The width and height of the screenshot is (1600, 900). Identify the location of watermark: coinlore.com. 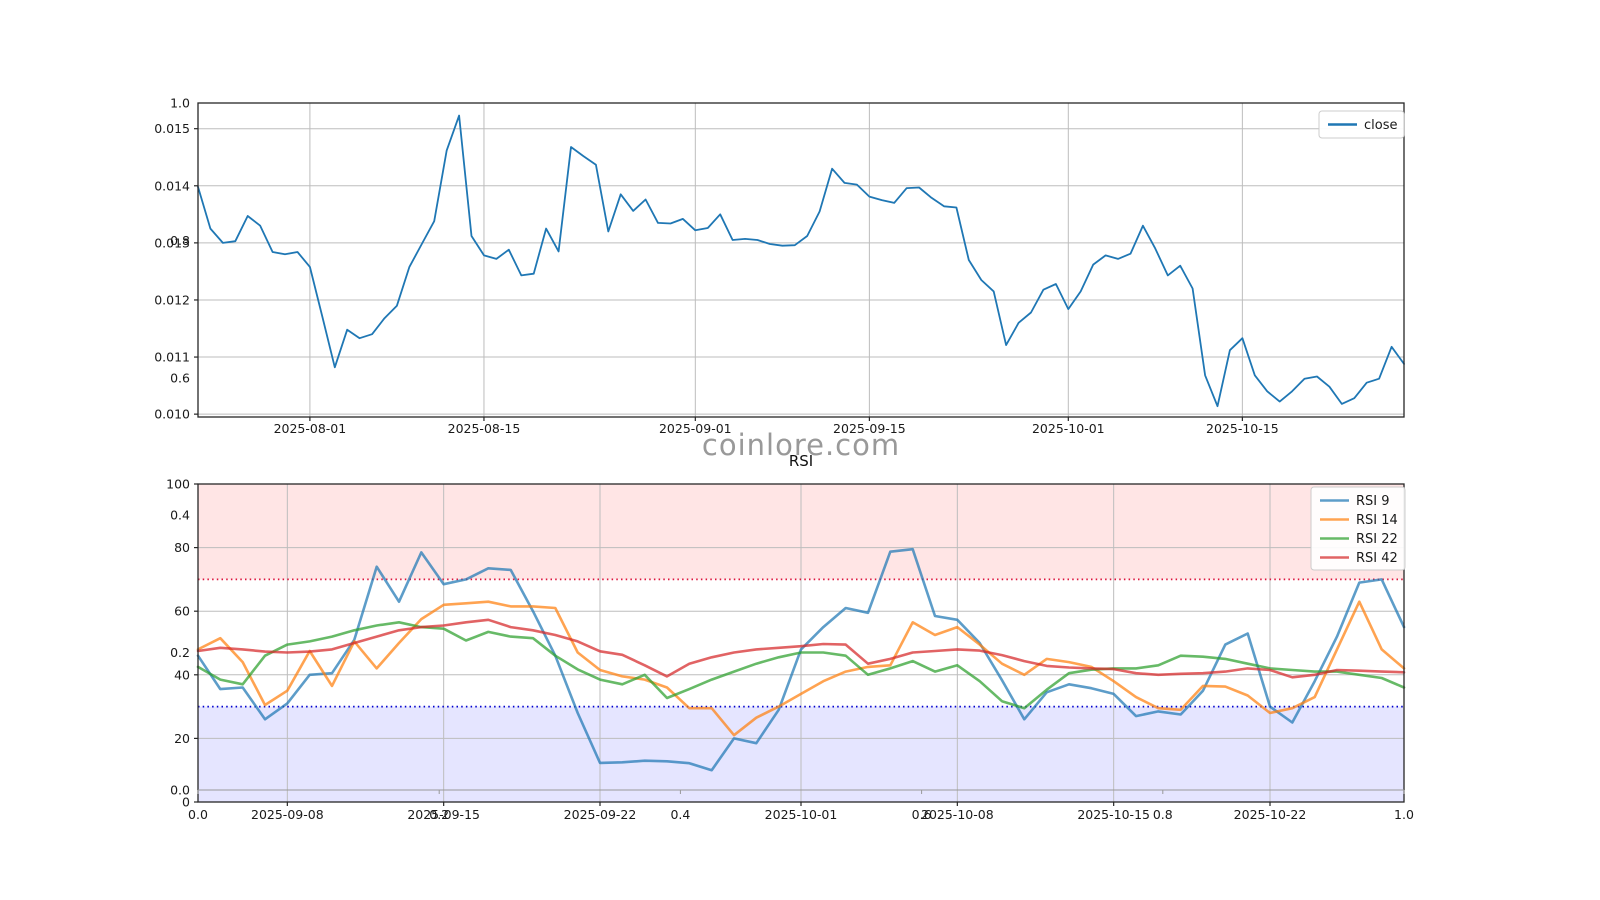
(801, 445).